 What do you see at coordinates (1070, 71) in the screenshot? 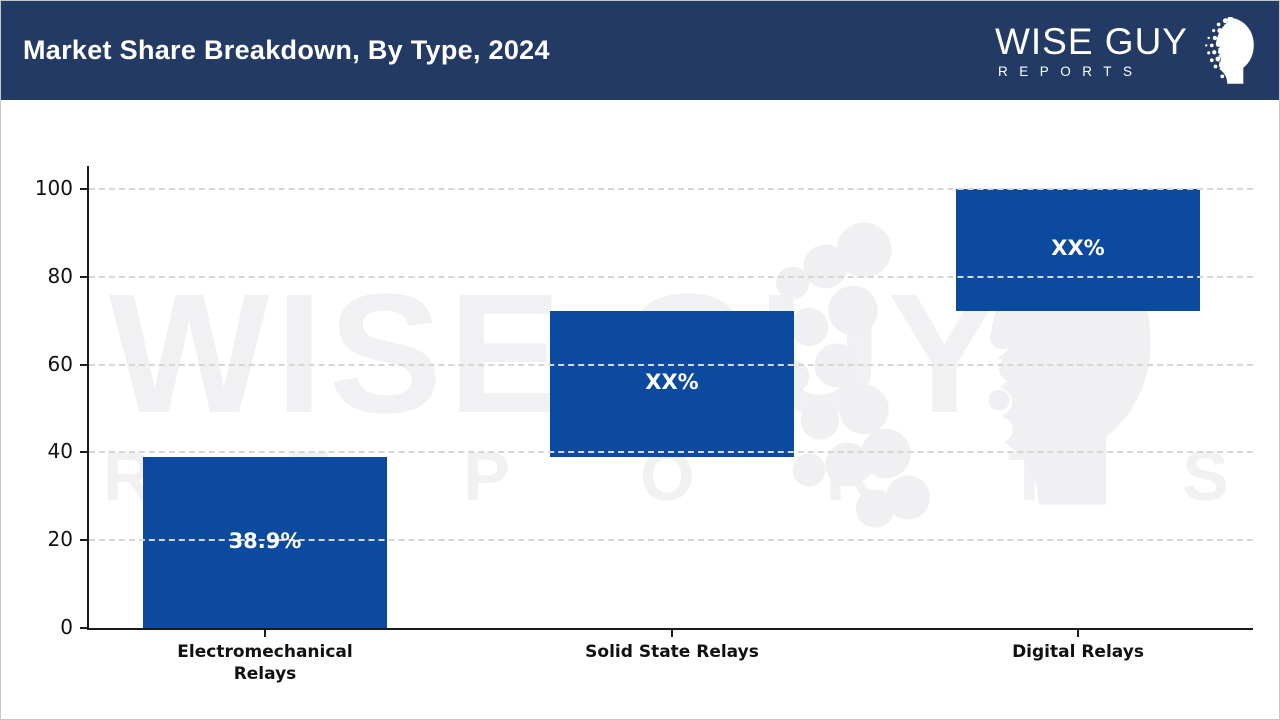
I see `logo-subtitle: REPORTS` at bounding box center [1070, 71].